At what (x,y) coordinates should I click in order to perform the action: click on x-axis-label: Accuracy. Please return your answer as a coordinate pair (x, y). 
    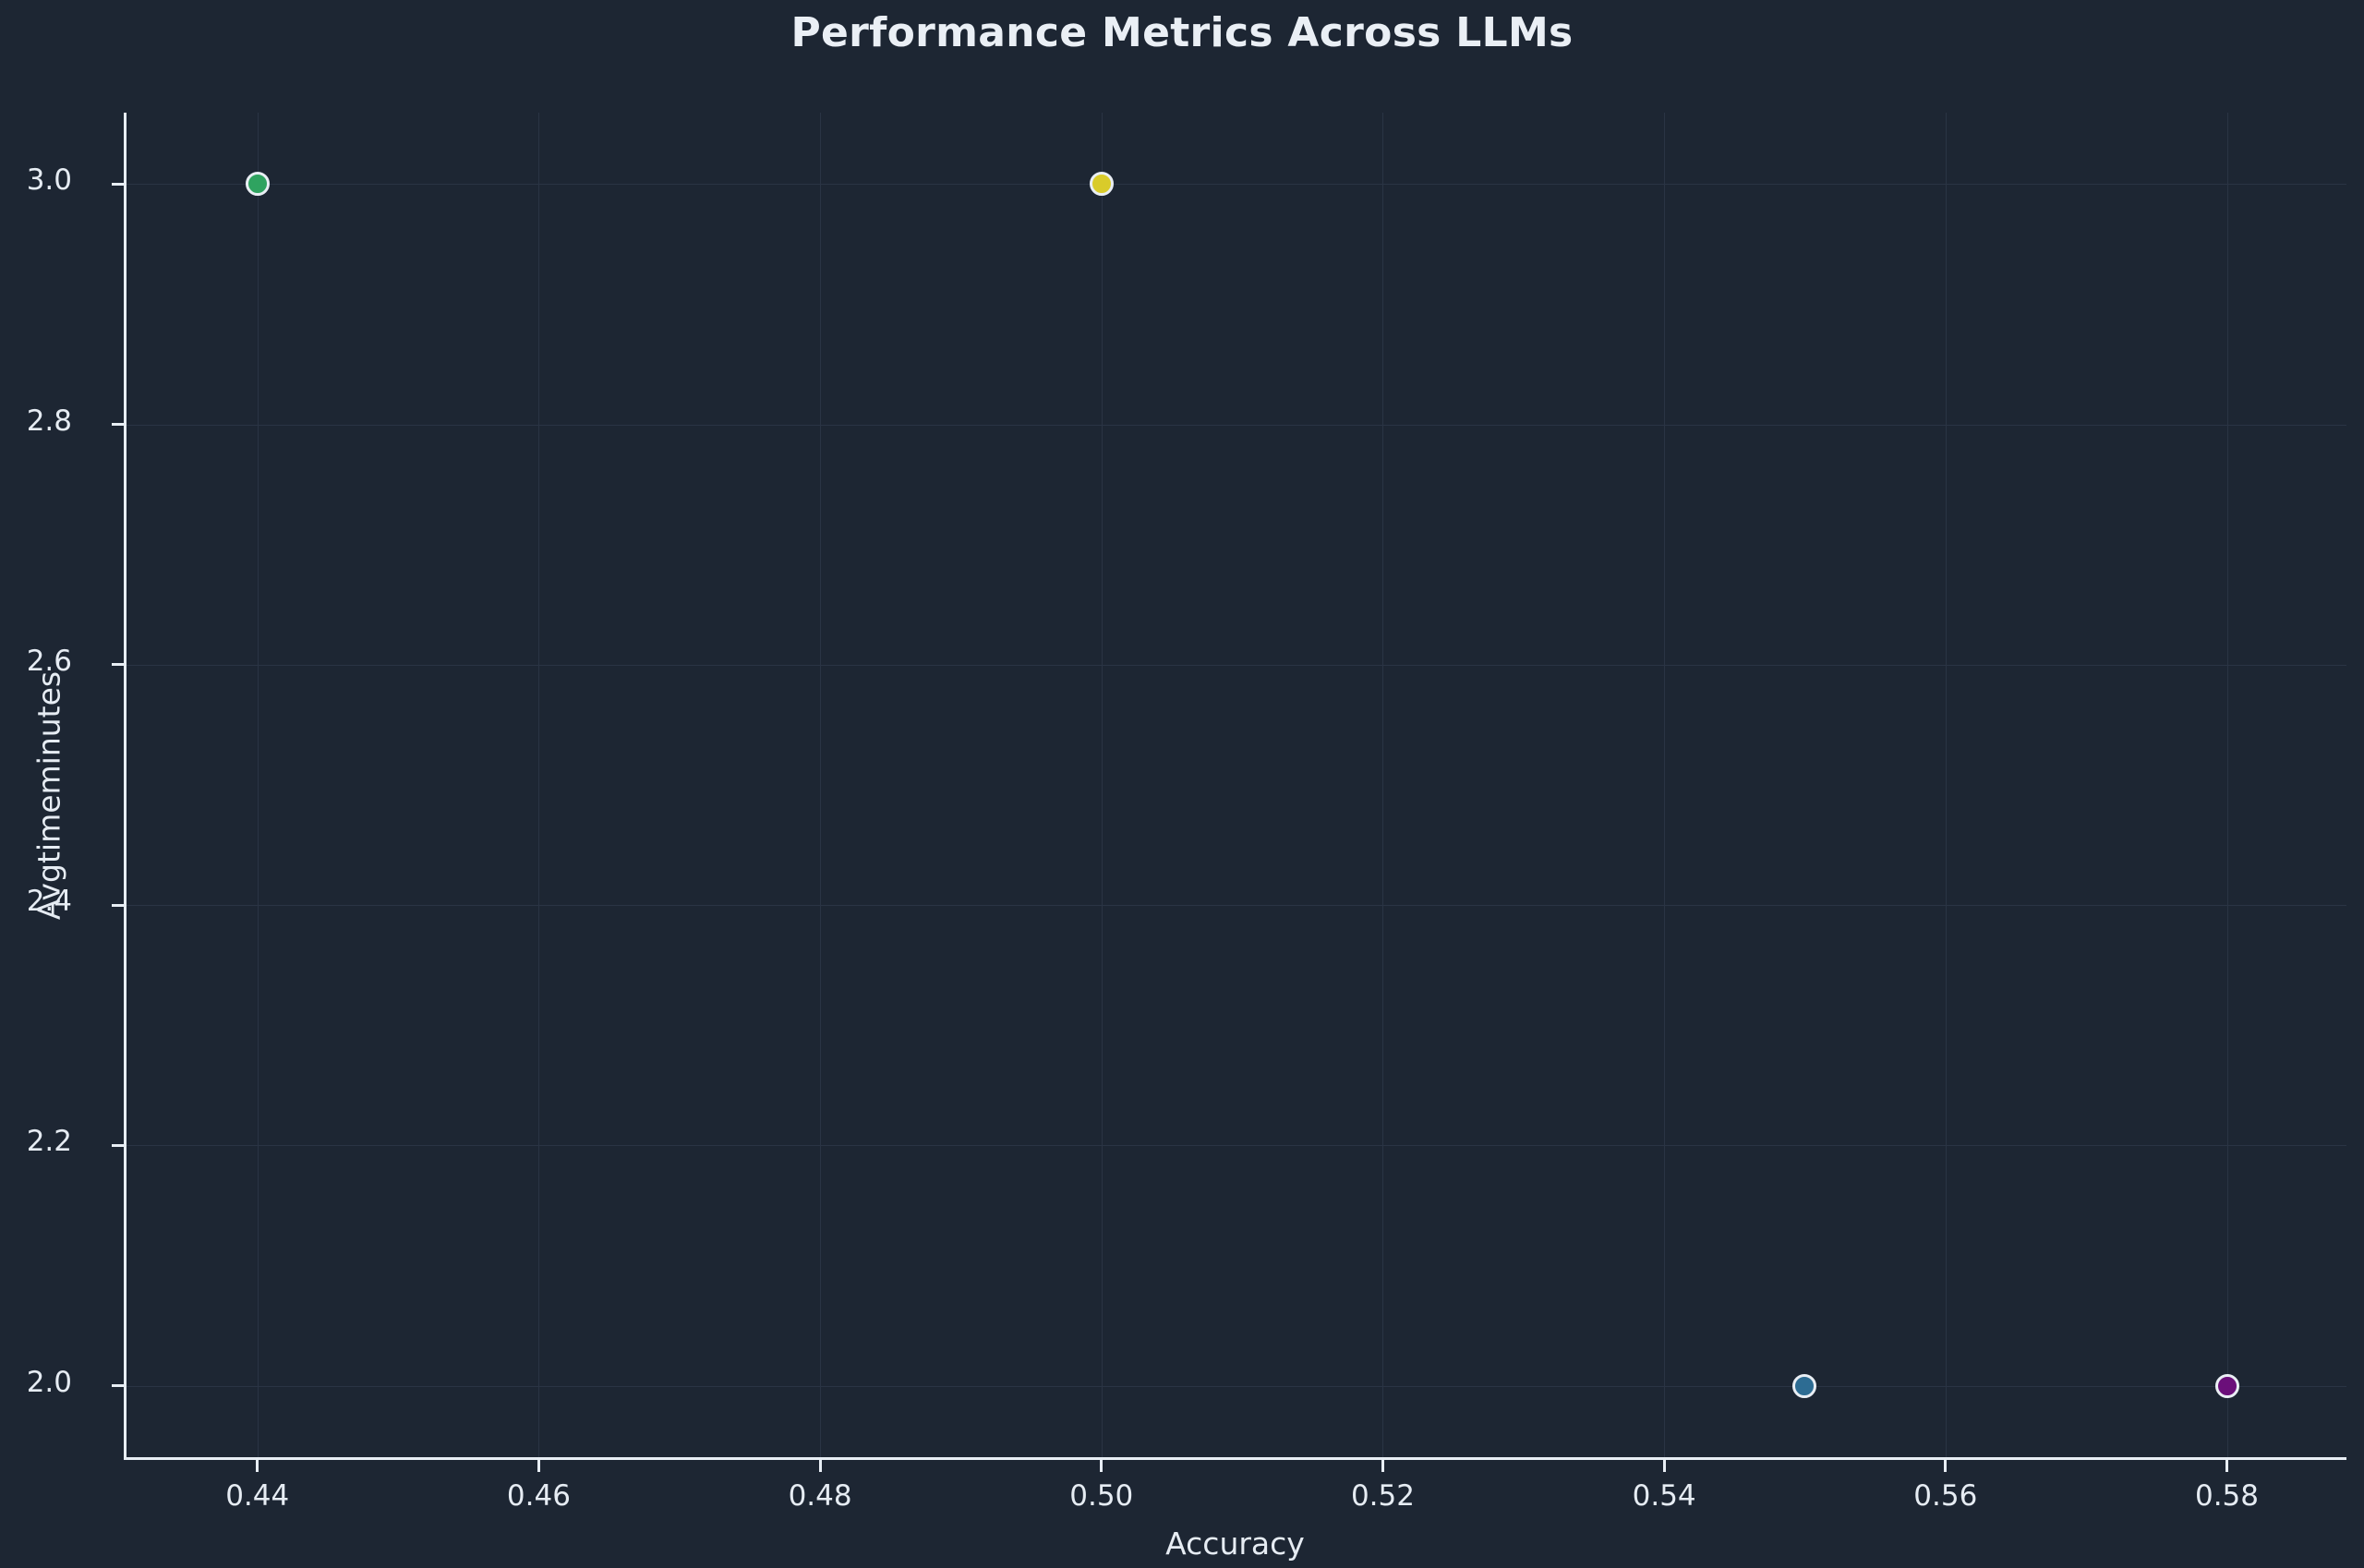
    Looking at the image, I should click on (1235, 1544).